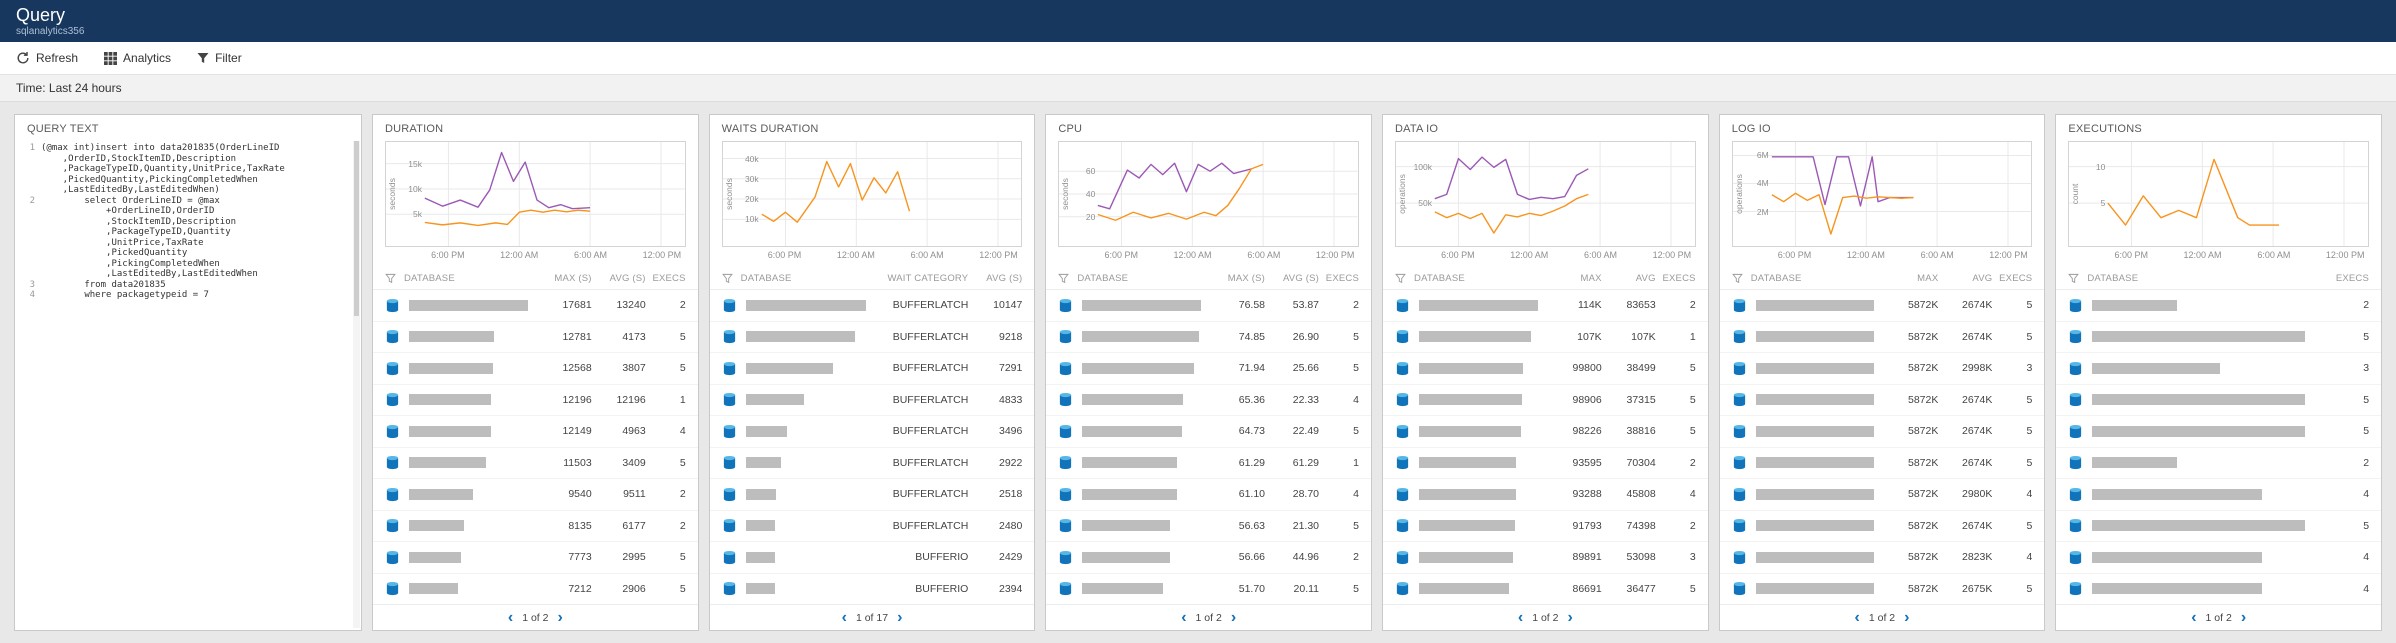 This screenshot has height=643, width=2396. What do you see at coordinates (872, 432) in the screenshot?
I see `table-row: BUFFERLATCH 3496` at bounding box center [872, 432].